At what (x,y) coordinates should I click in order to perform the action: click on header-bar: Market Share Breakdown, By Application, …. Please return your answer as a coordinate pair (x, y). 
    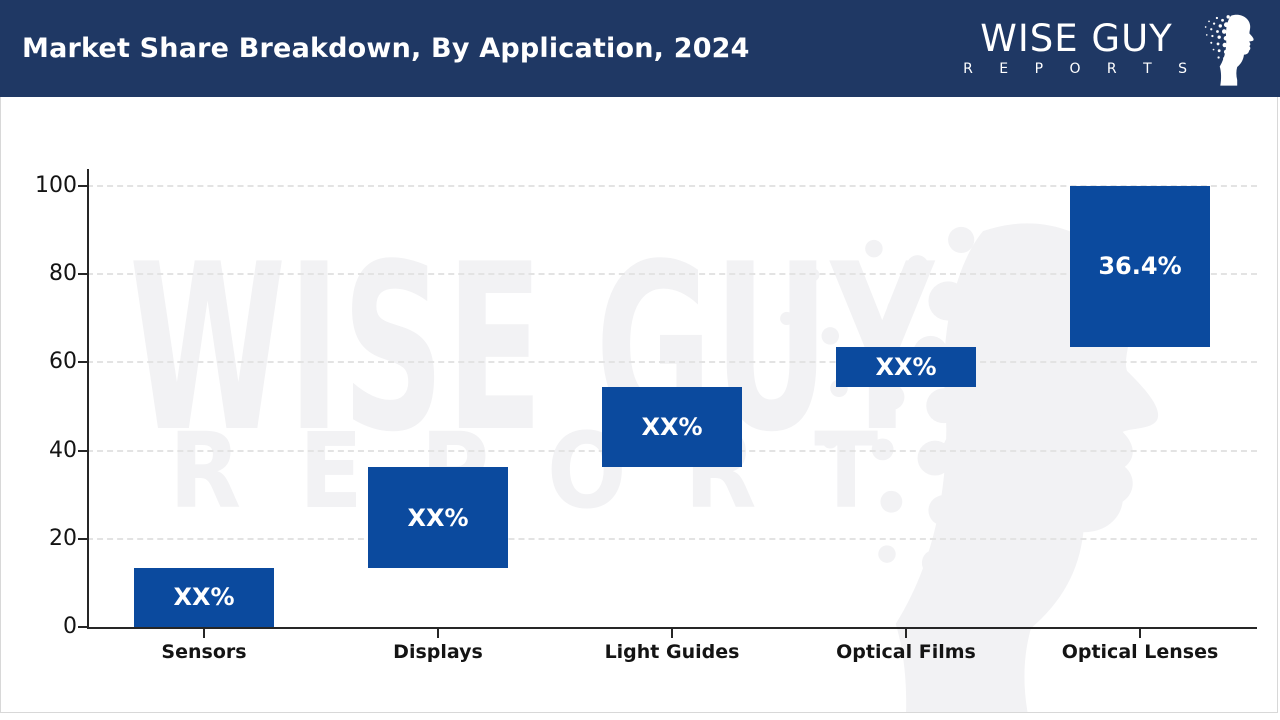
    Looking at the image, I should click on (640, 48).